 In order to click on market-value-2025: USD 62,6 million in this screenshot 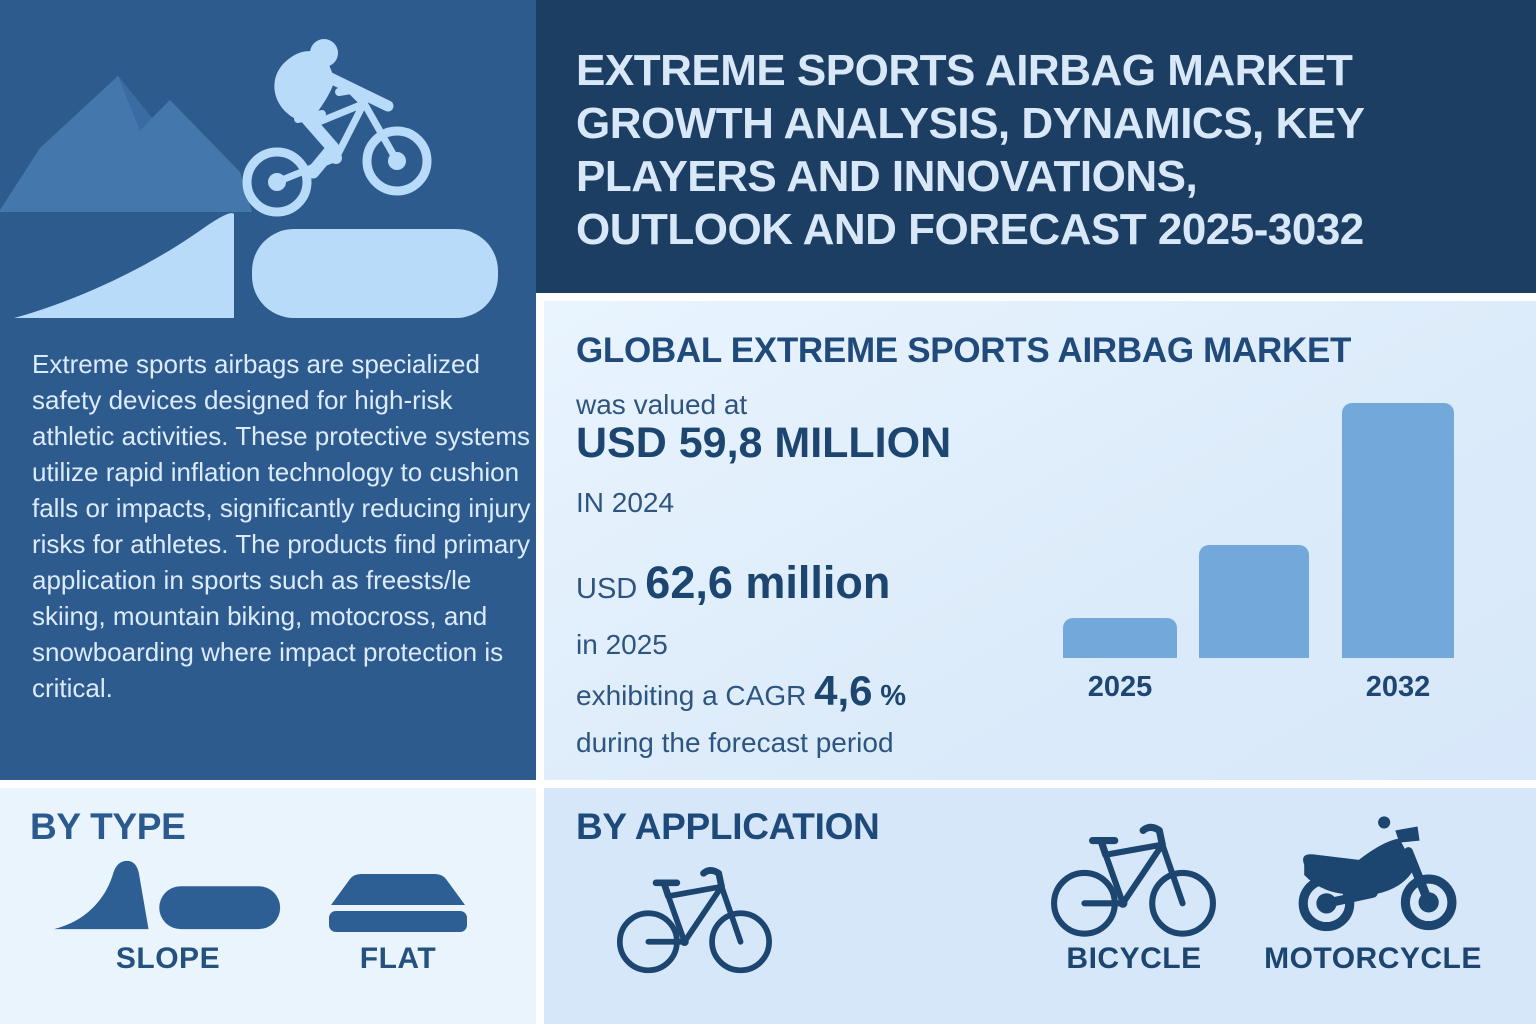, I will do `click(733, 583)`.